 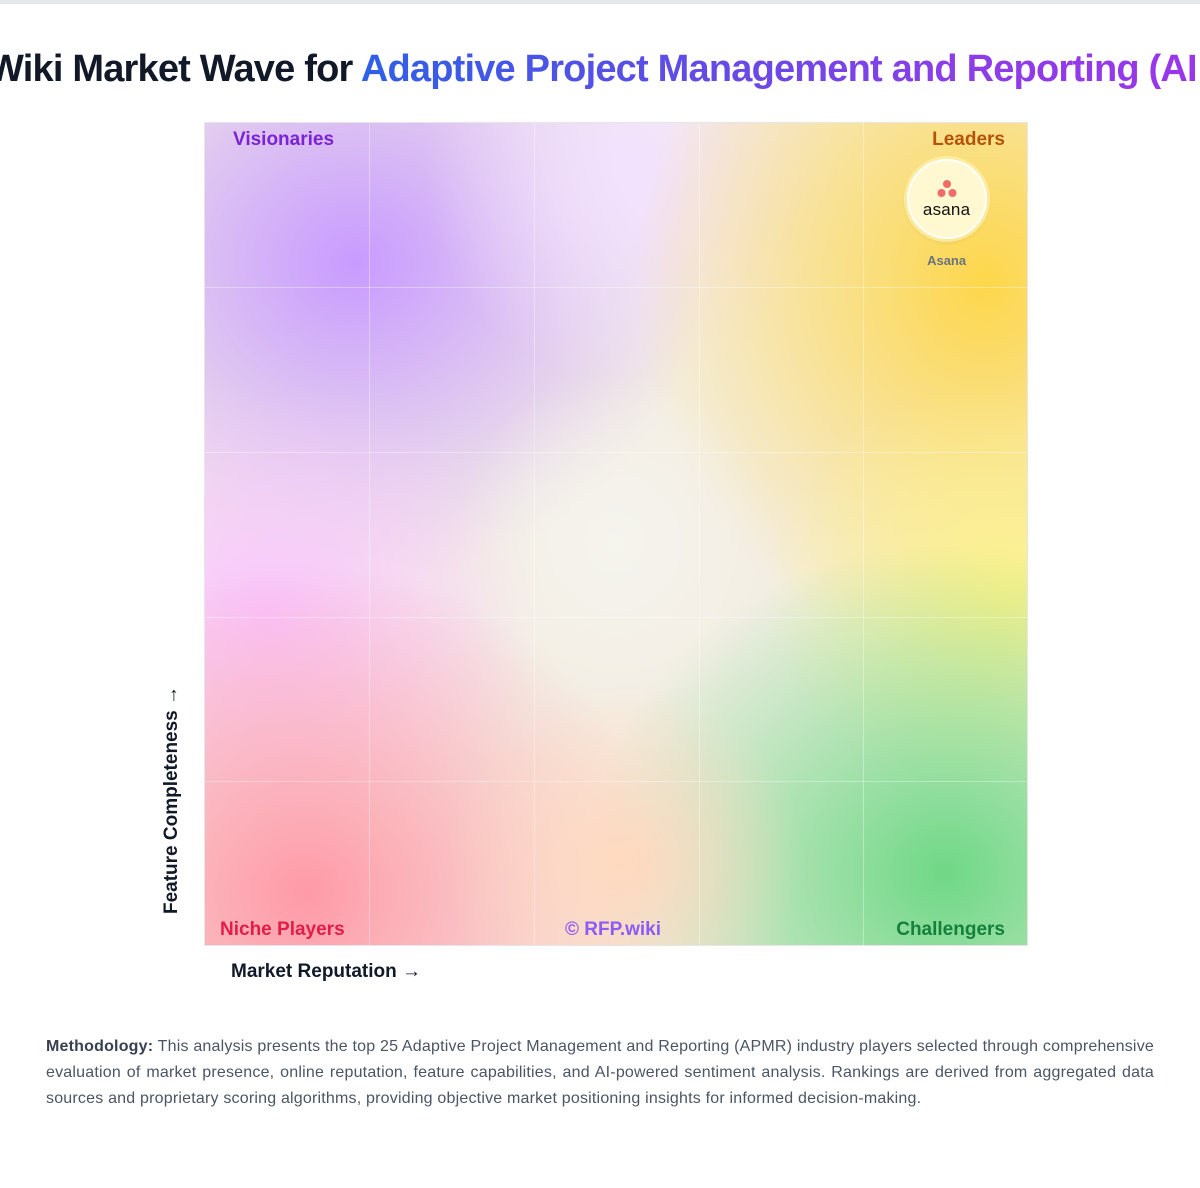 What do you see at coordinates (600, 2) in the screenshot?
I see `top-divider` at bounding box center [600, 2].